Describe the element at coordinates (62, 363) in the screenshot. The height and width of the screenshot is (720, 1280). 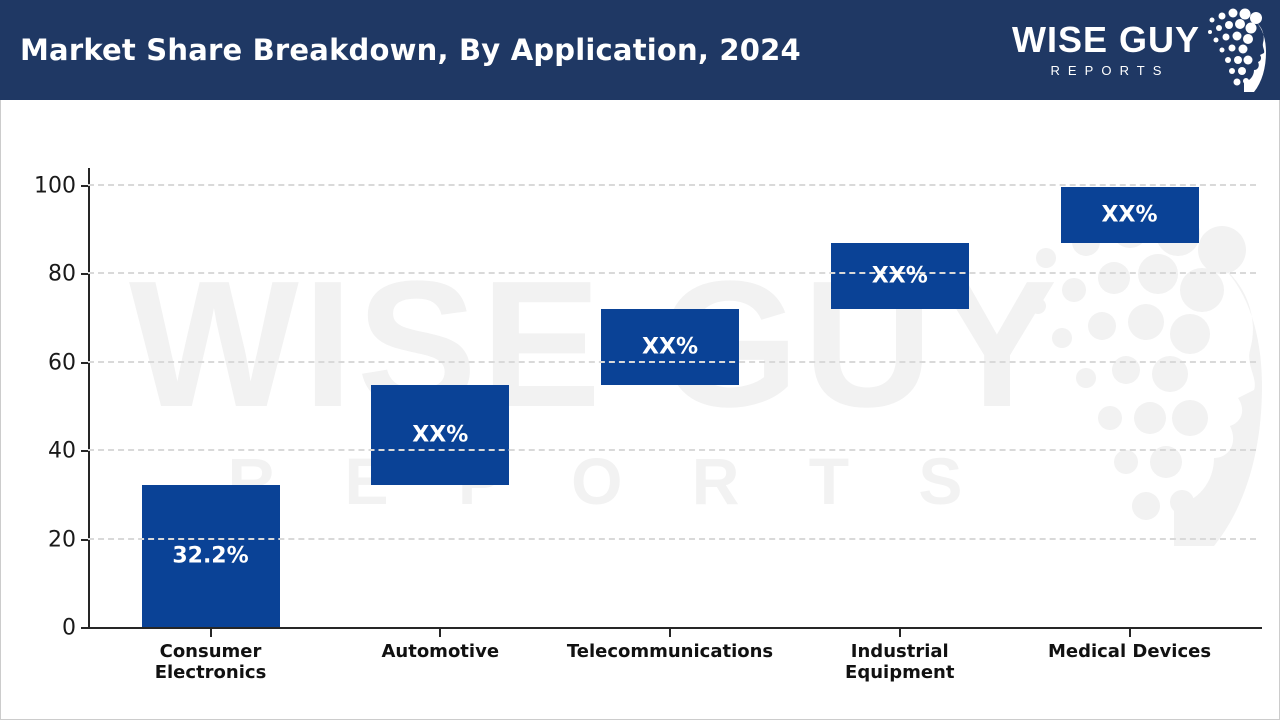
I see `y-tick-label: 60` at that location.